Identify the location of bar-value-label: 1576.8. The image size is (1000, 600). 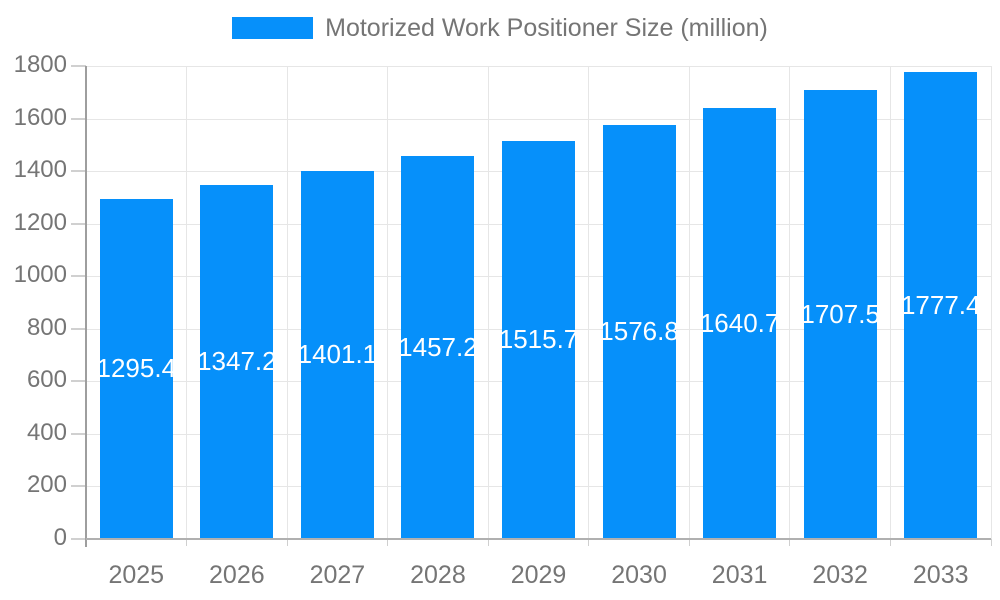
(639, 331).